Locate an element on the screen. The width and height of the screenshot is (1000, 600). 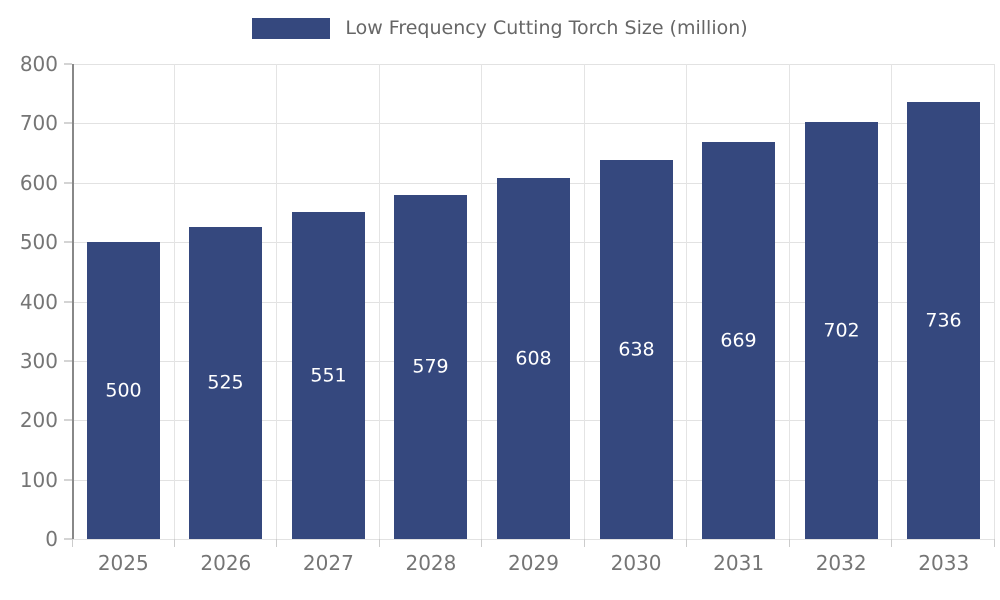
bar: 669 is located at coordinates (738, 340).